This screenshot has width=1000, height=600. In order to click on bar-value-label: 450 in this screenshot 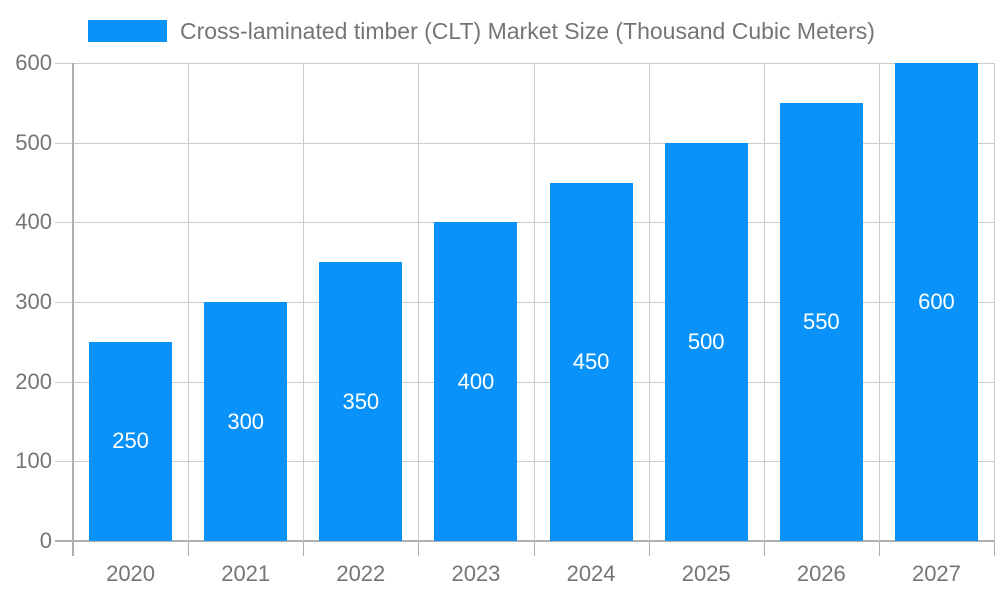, I will do `click(591, 361)`.